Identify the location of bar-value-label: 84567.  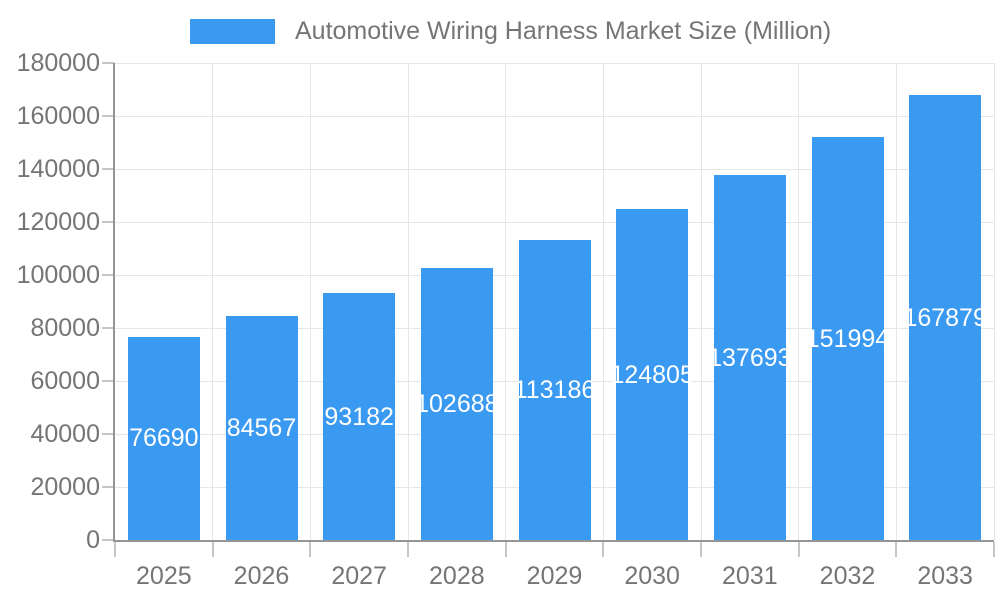
(261, 427).